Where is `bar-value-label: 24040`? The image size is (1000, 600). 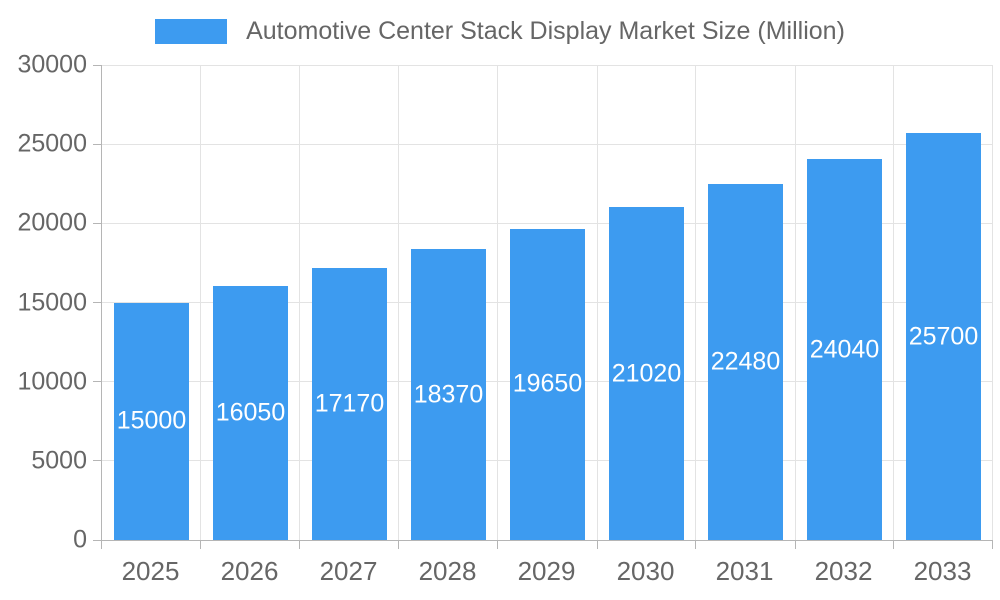
bar-value-label: 24040 is located at coordinates (844, 349).